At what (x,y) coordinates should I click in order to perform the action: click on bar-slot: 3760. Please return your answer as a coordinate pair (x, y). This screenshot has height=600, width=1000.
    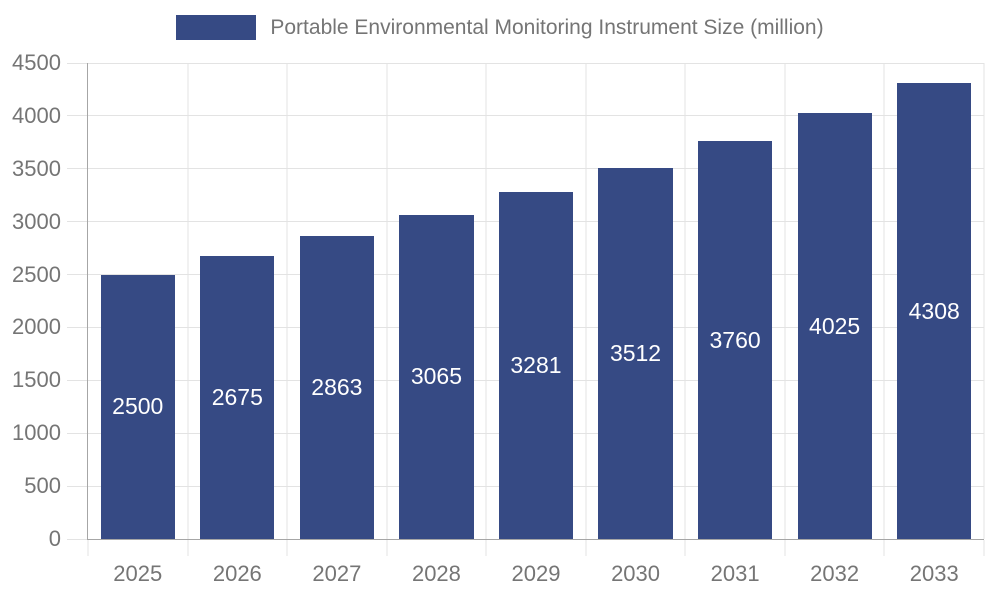
    Looking at the image, I should click on (735, 301).